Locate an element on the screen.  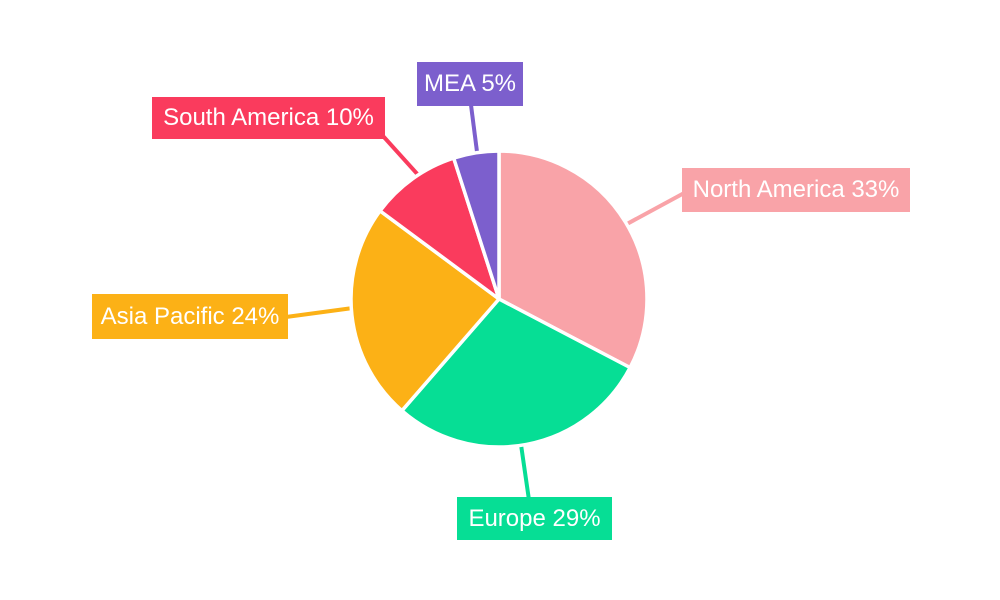
pie-slice-north-america is located at coordinates (573, 259).